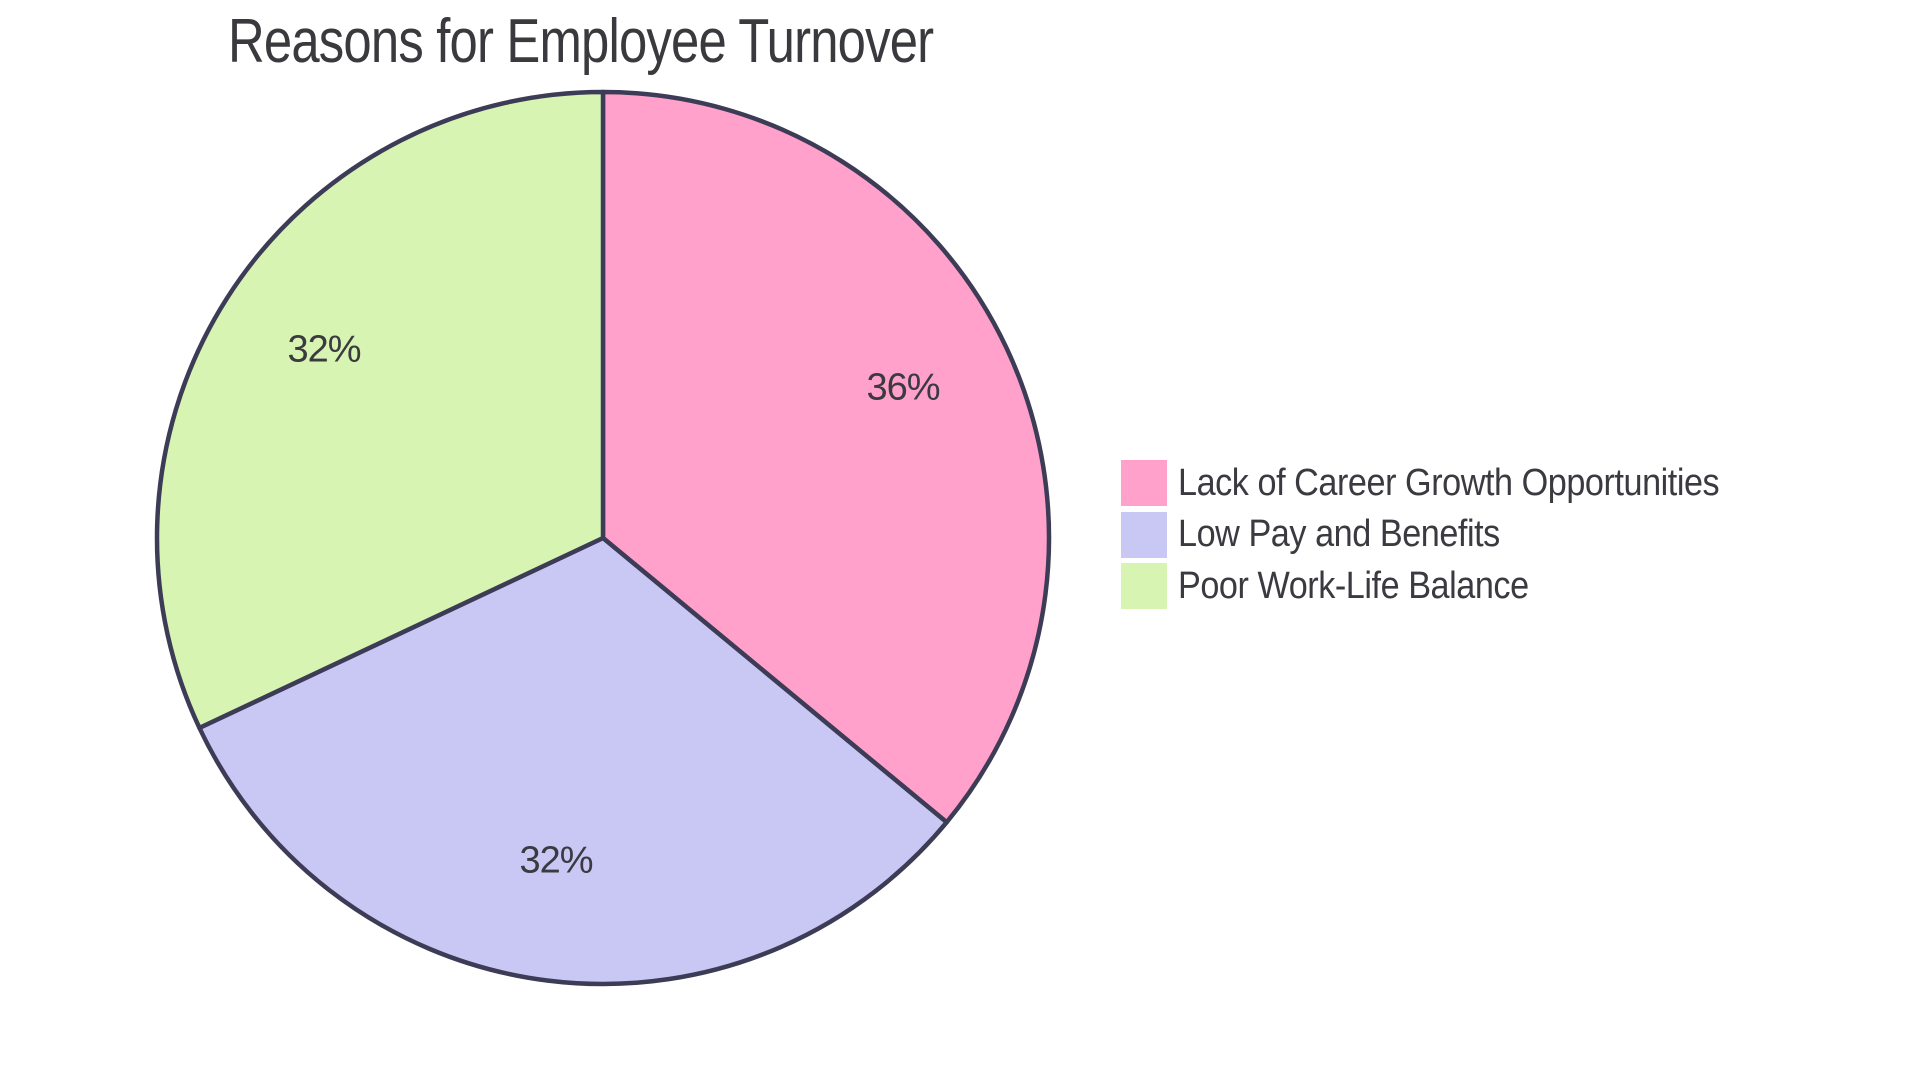 This screenshot has height=1083, width=1920. Describe the element at coordinates (581, 41) in the screenshot. I see `chart-title: Reasons for Employee Turnover` at that location.